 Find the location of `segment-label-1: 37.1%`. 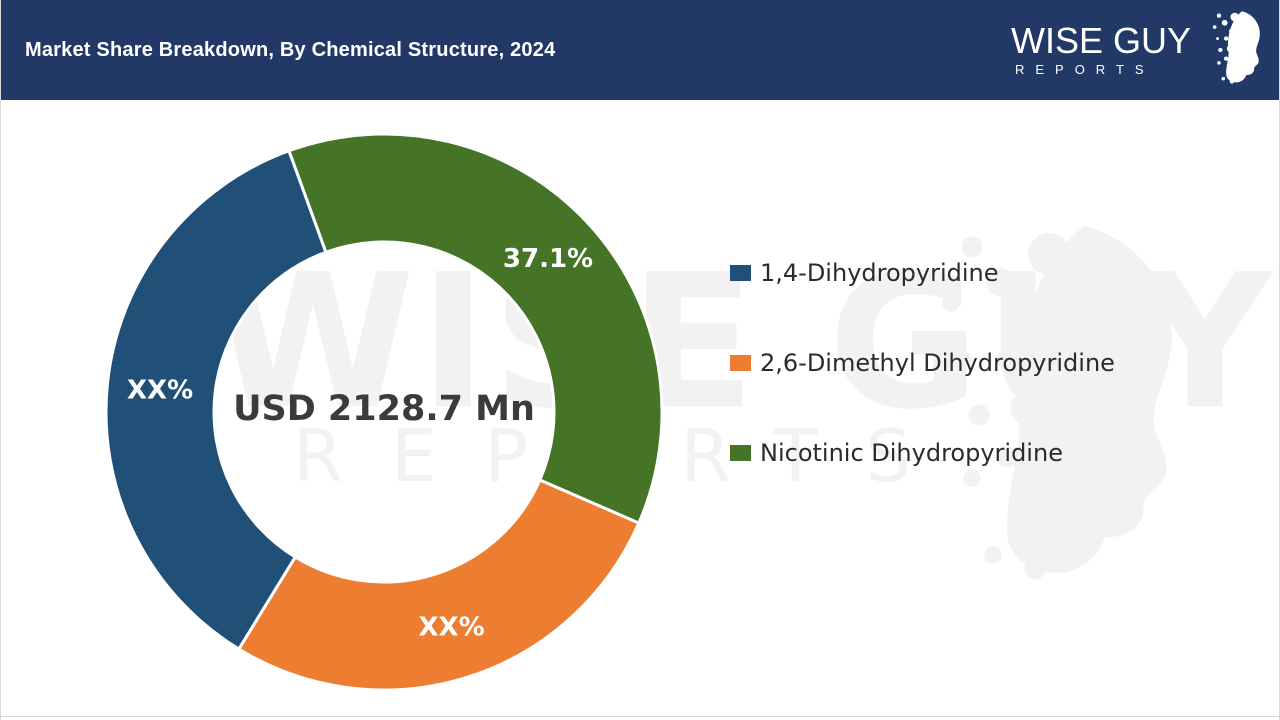

segment-label-1: 37.1% is located at coordinates (548, 259).